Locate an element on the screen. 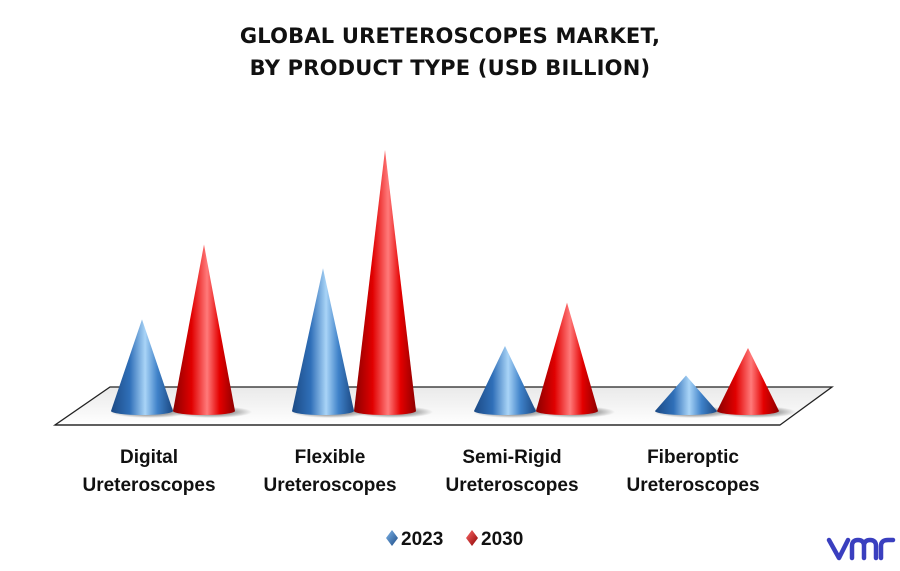 Image resolution: width=900 pixels, height=571 pixels. x-tick-label-flexible-ureteroscopes-line-2: Ureteroscopes is located at coordinates (329, 485).